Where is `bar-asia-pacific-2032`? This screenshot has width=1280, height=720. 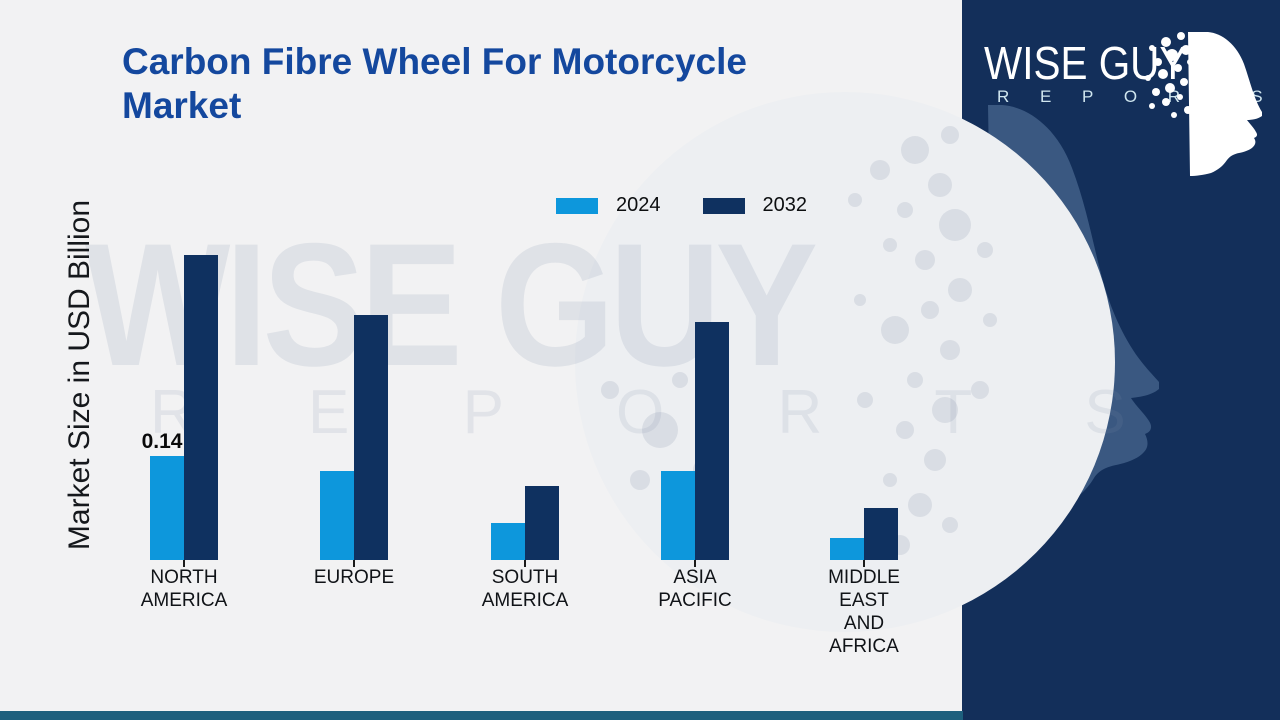
bar-asia-pacific-2032 is located at coordinates (712, 441).